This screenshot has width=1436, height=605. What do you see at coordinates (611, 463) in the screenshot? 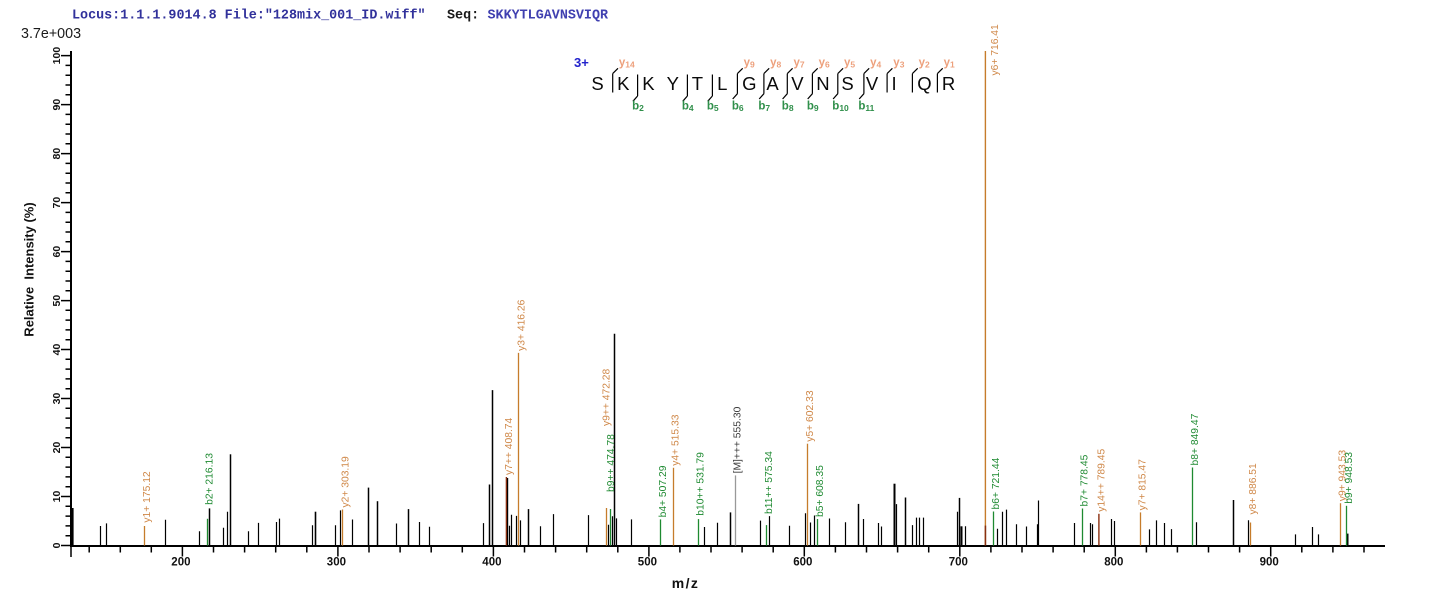
I see `svg-text: b9++ 474.78` at bounding box center [611, 463].